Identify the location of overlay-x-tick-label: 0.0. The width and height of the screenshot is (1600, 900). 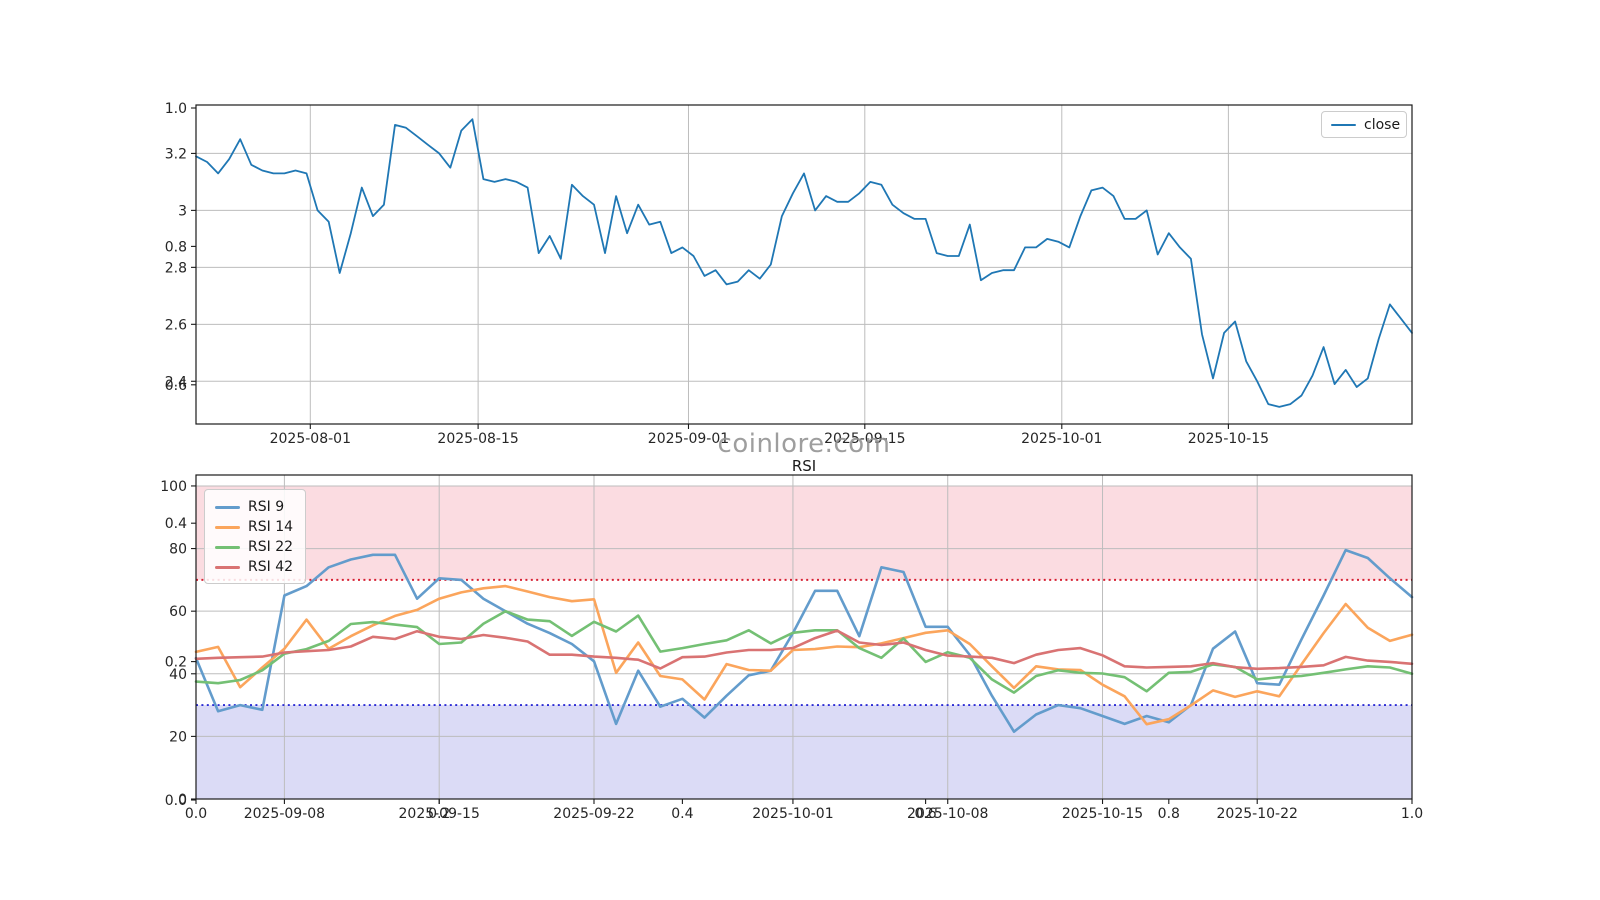
(196, 814).